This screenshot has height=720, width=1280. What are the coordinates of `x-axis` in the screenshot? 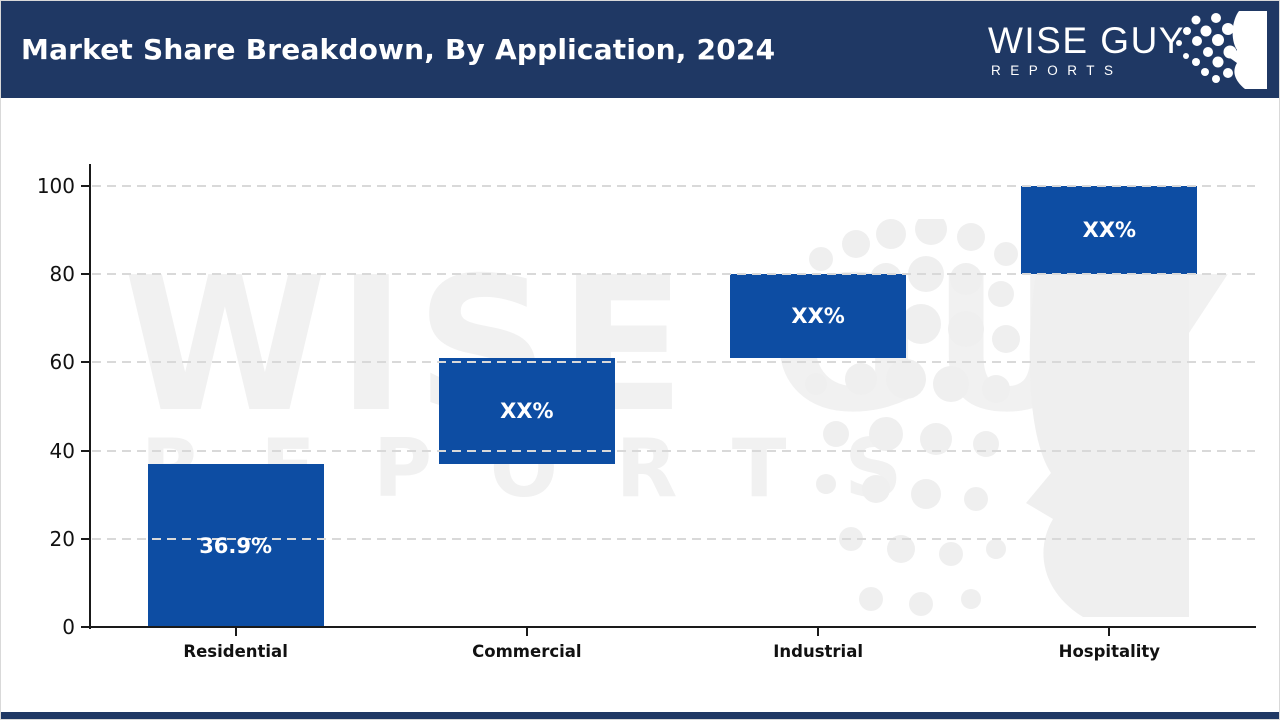 It's located at (672, 627).